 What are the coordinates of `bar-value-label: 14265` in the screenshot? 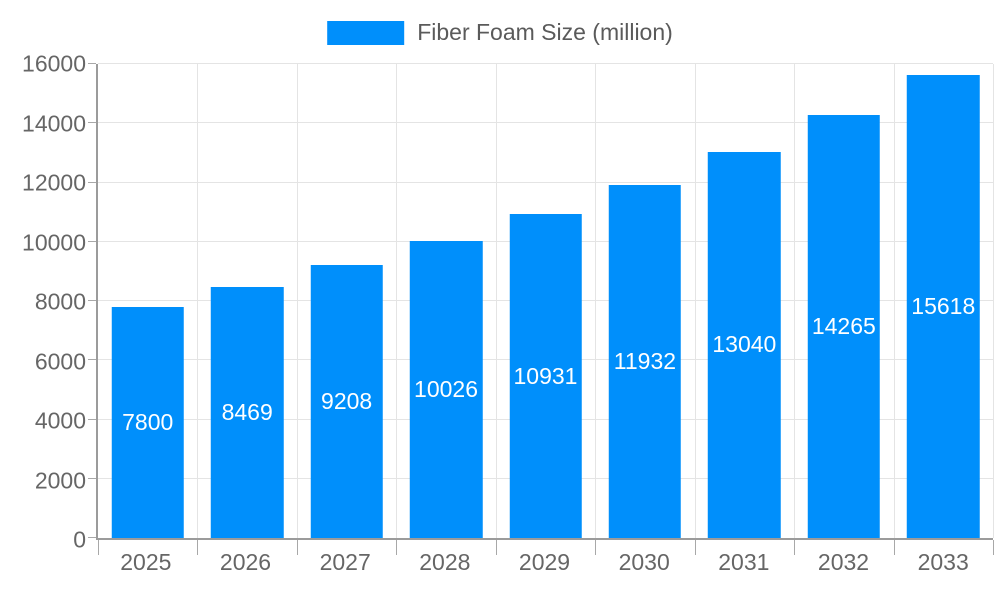 It's located at (843, 326).